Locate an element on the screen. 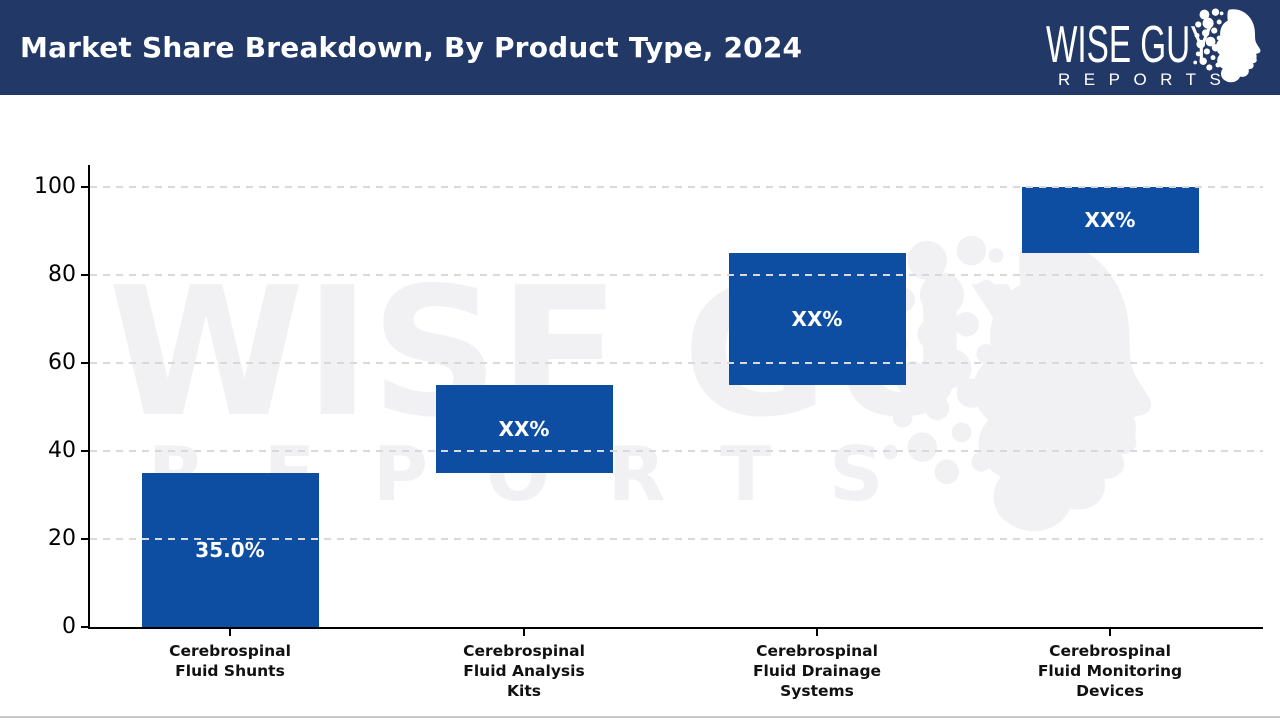 The image size is (1280, 720). brand-wordmark: WISE GUY REPORTS is located at coordinates (1163, 53).